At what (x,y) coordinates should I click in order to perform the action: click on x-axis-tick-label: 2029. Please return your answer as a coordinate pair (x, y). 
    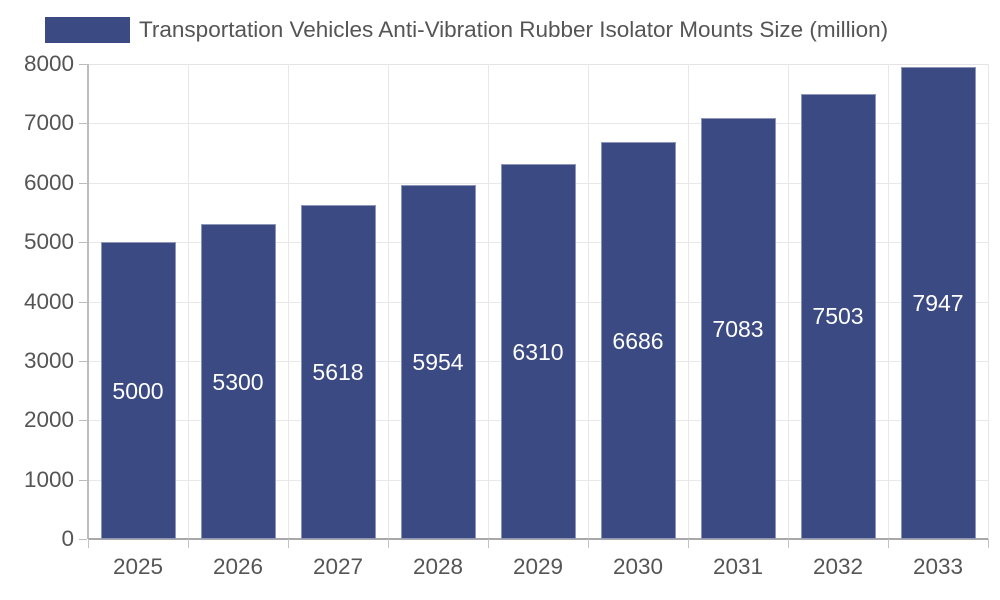
    Looking at the image, I should click on (538, 566).